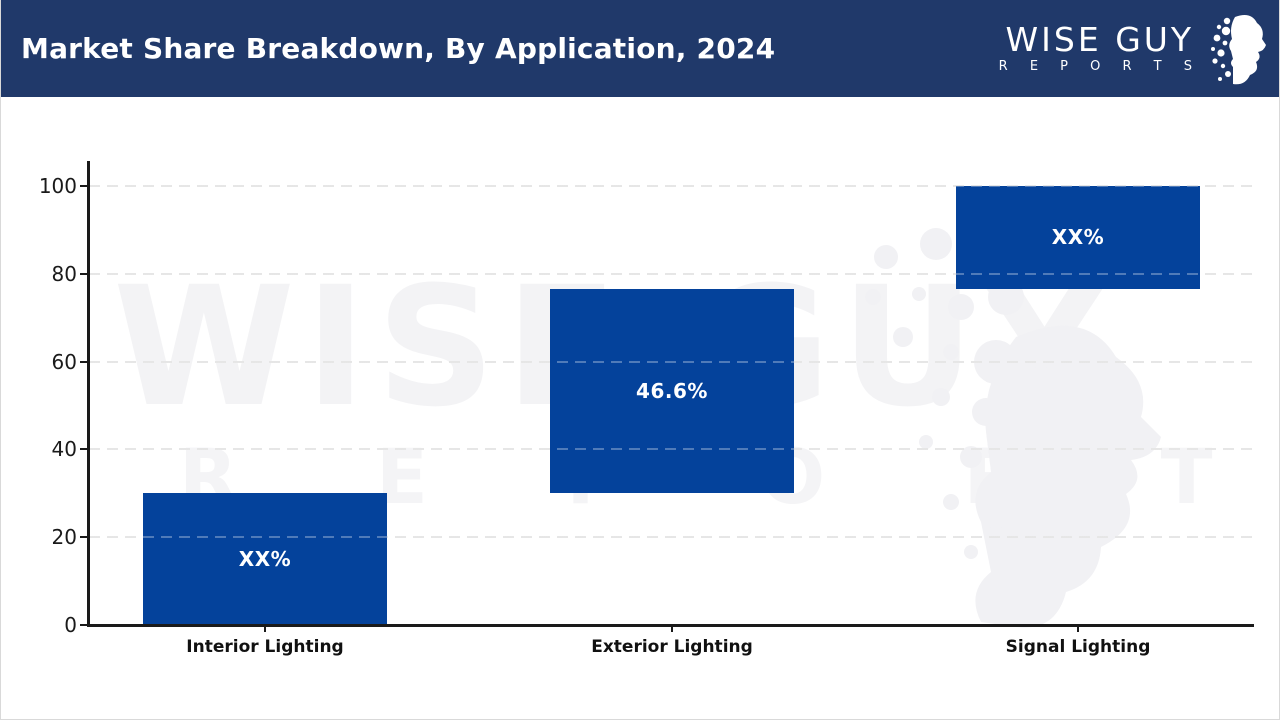 Image resolution: width=1280 pixels, height=720 pixels. Describe the element at coordinates (265, 647) in the screenshot. I see `x-axis-category-label: Interior Lighting` at that location.